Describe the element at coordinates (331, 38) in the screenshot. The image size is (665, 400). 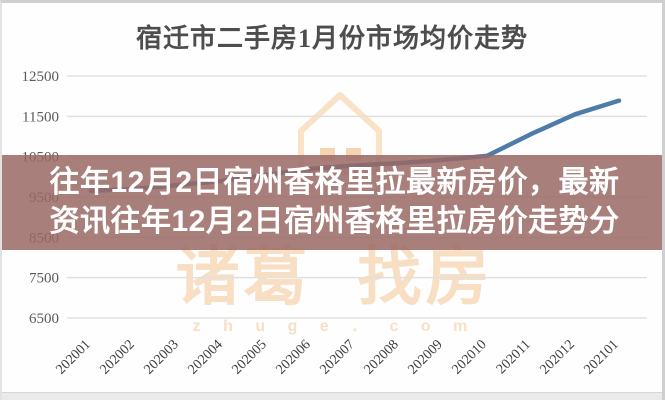
I see `chart-title: 宿迁市二手房1月份市场均价走势` at that location.